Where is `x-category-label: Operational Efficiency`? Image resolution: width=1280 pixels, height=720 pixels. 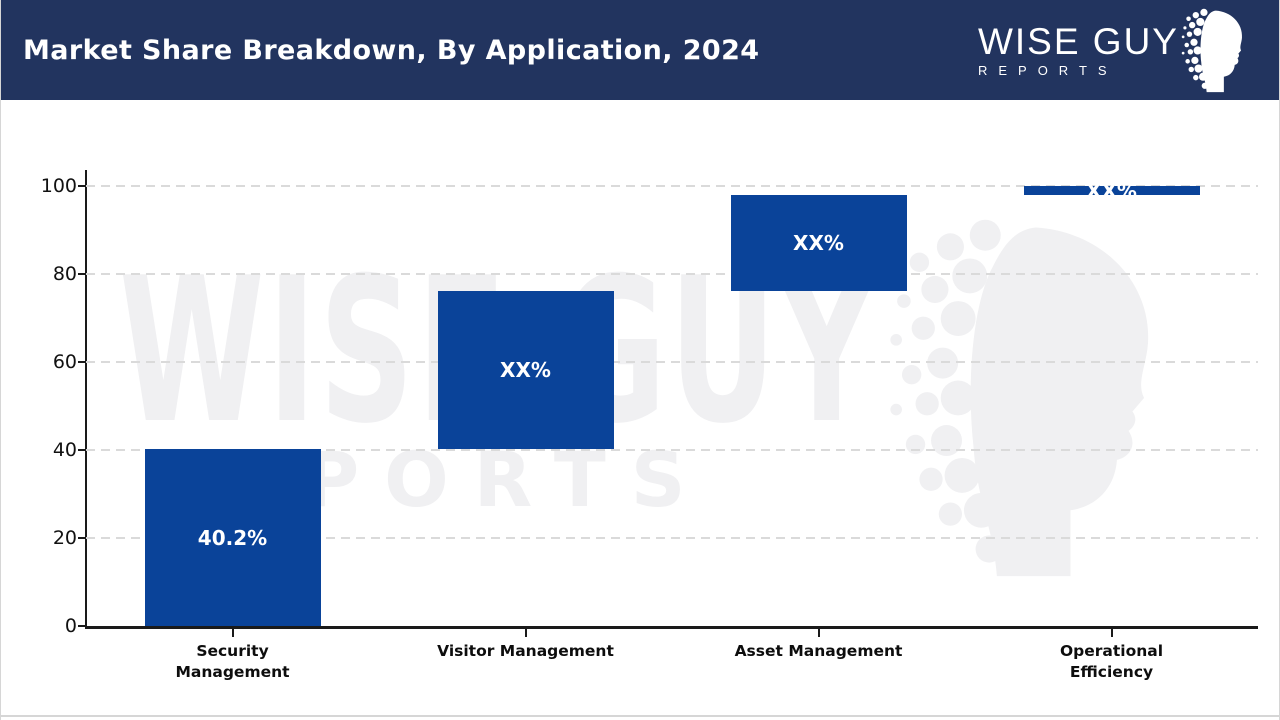
x-category-label: Operational Efficiency is located at coordinates (1111, 661).